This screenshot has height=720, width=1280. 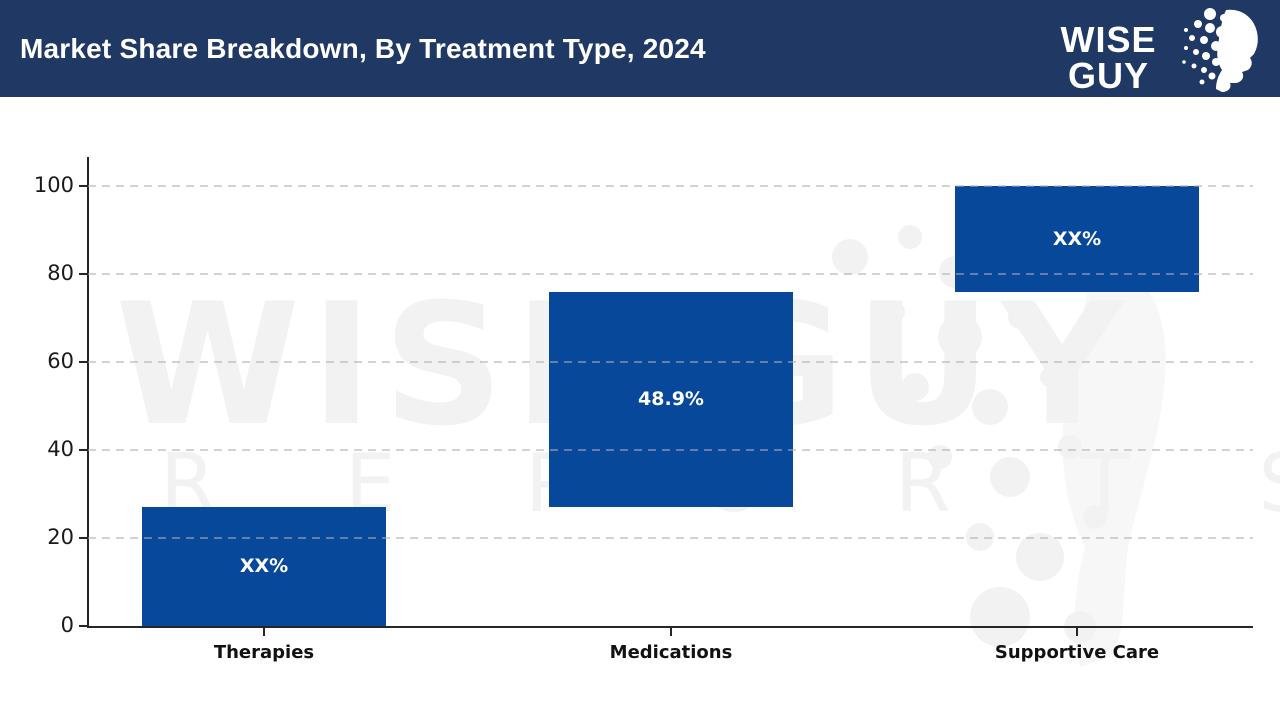 I want to click on x-category-label-supportive-care: Supportive Care, so click(x=1077, y=652).